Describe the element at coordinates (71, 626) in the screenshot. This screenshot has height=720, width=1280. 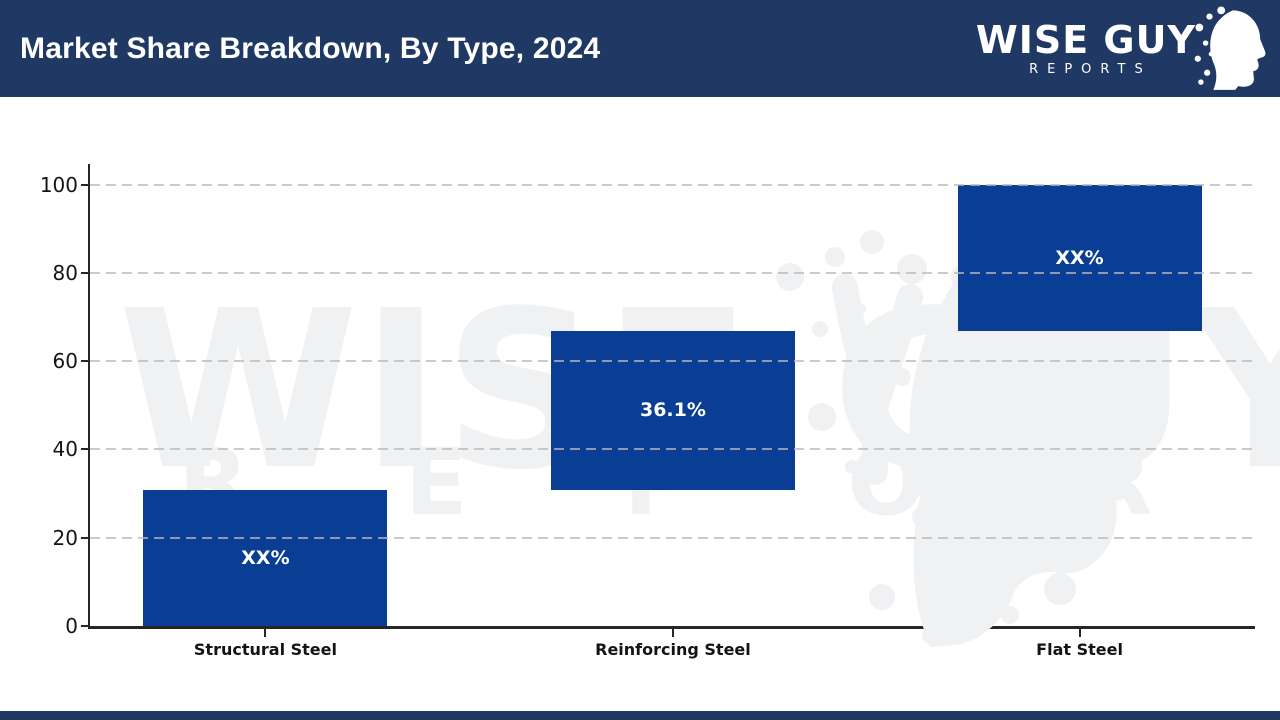
I see `y-tick-label-0: 0` at that location.